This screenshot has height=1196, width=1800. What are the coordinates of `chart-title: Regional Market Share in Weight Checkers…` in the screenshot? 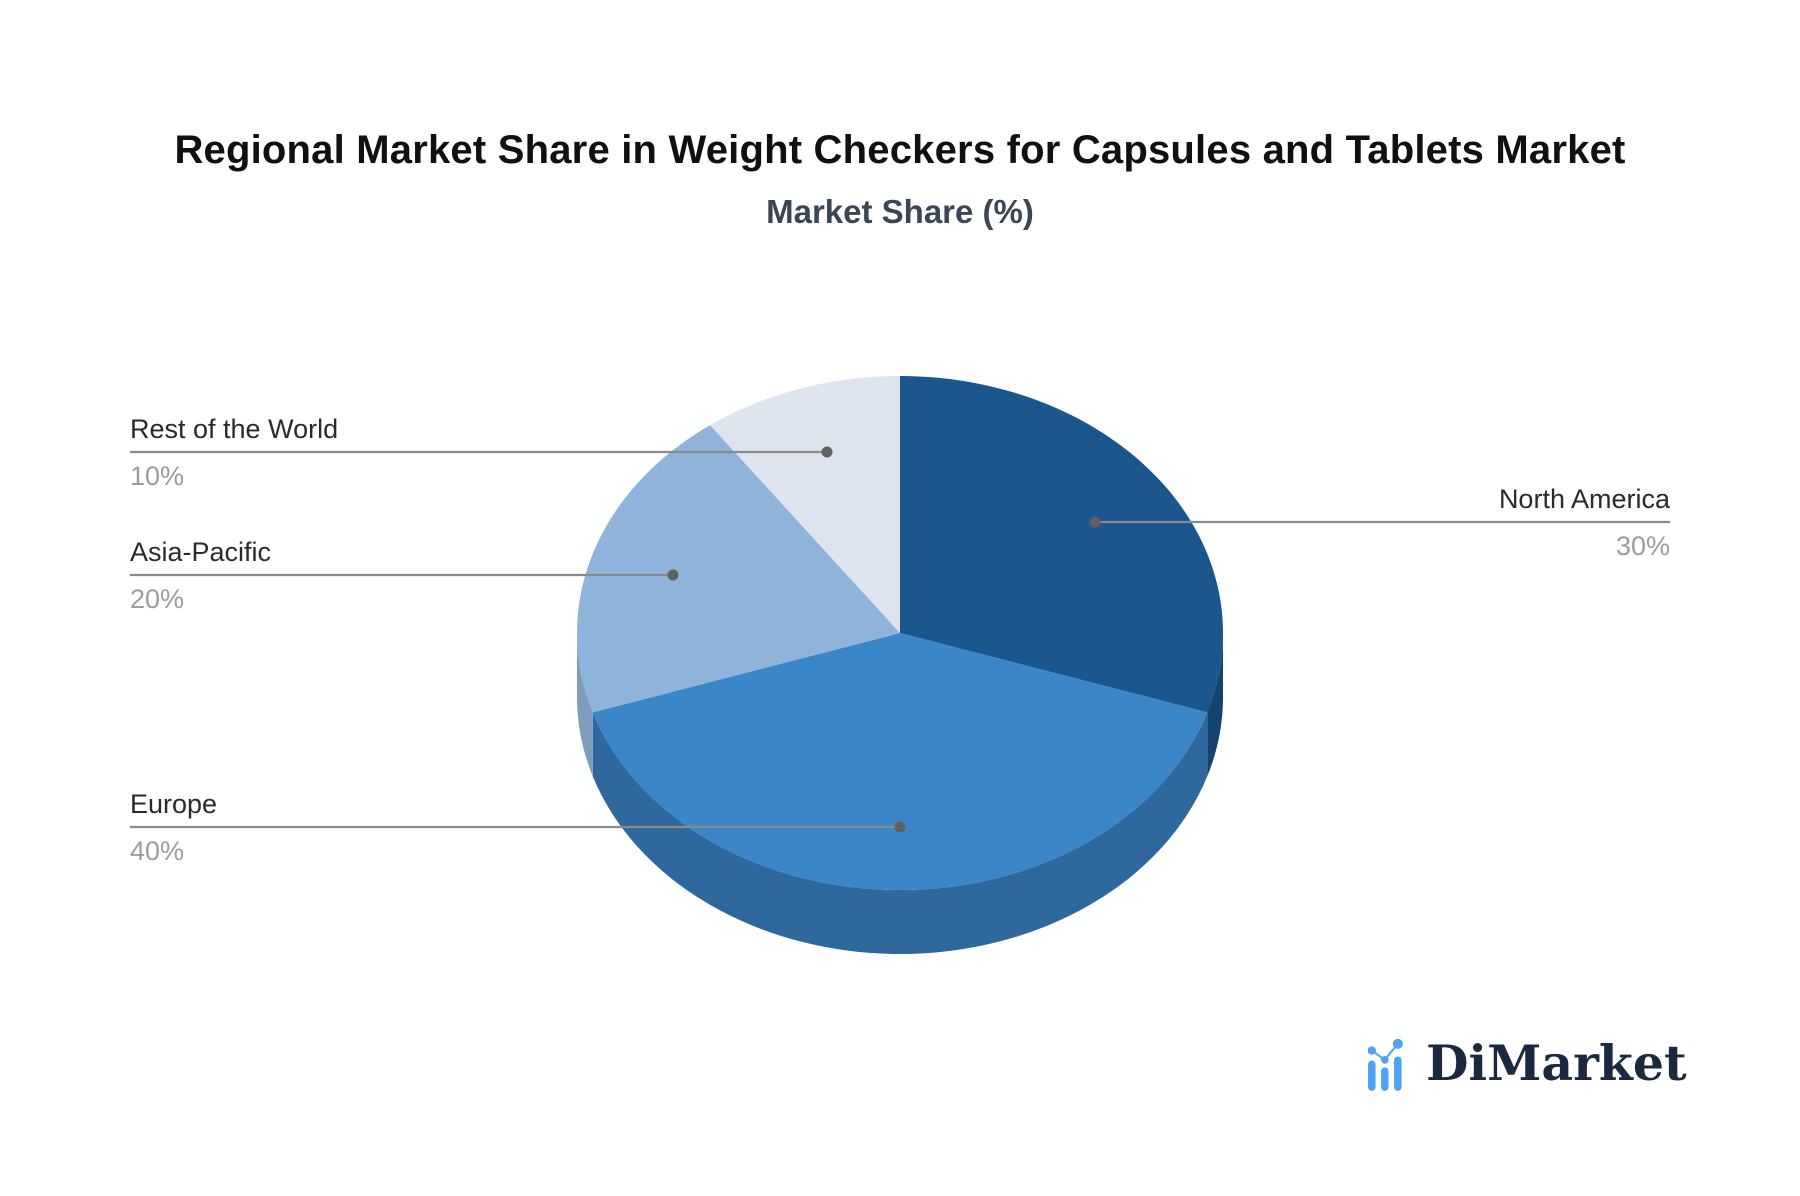 It's located at (900, 150).